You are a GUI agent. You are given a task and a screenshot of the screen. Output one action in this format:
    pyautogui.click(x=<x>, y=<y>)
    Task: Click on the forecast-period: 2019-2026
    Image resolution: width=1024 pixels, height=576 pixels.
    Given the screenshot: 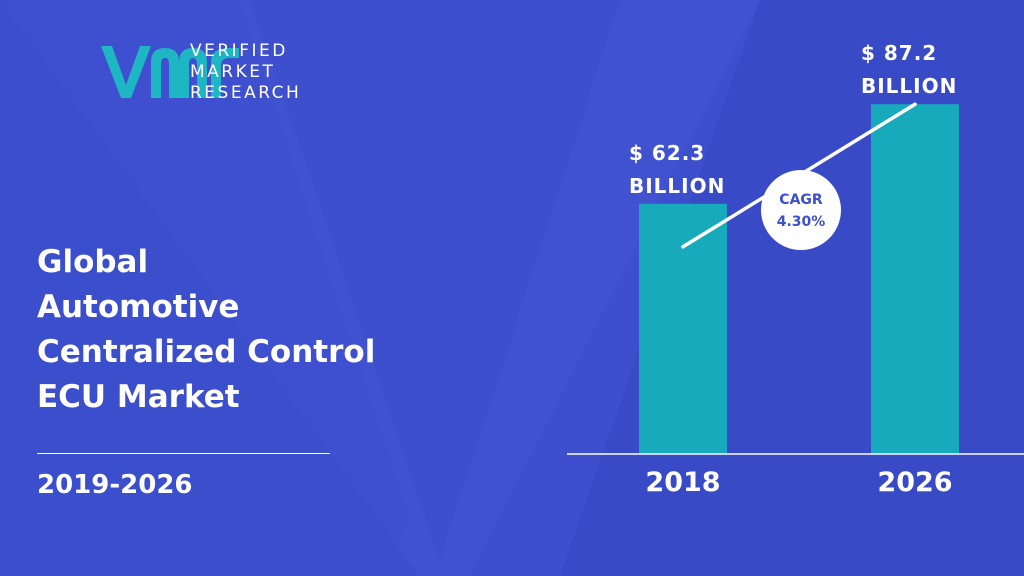 What is the action you would take?
    pyautogui.click(x=115, y=485)
    